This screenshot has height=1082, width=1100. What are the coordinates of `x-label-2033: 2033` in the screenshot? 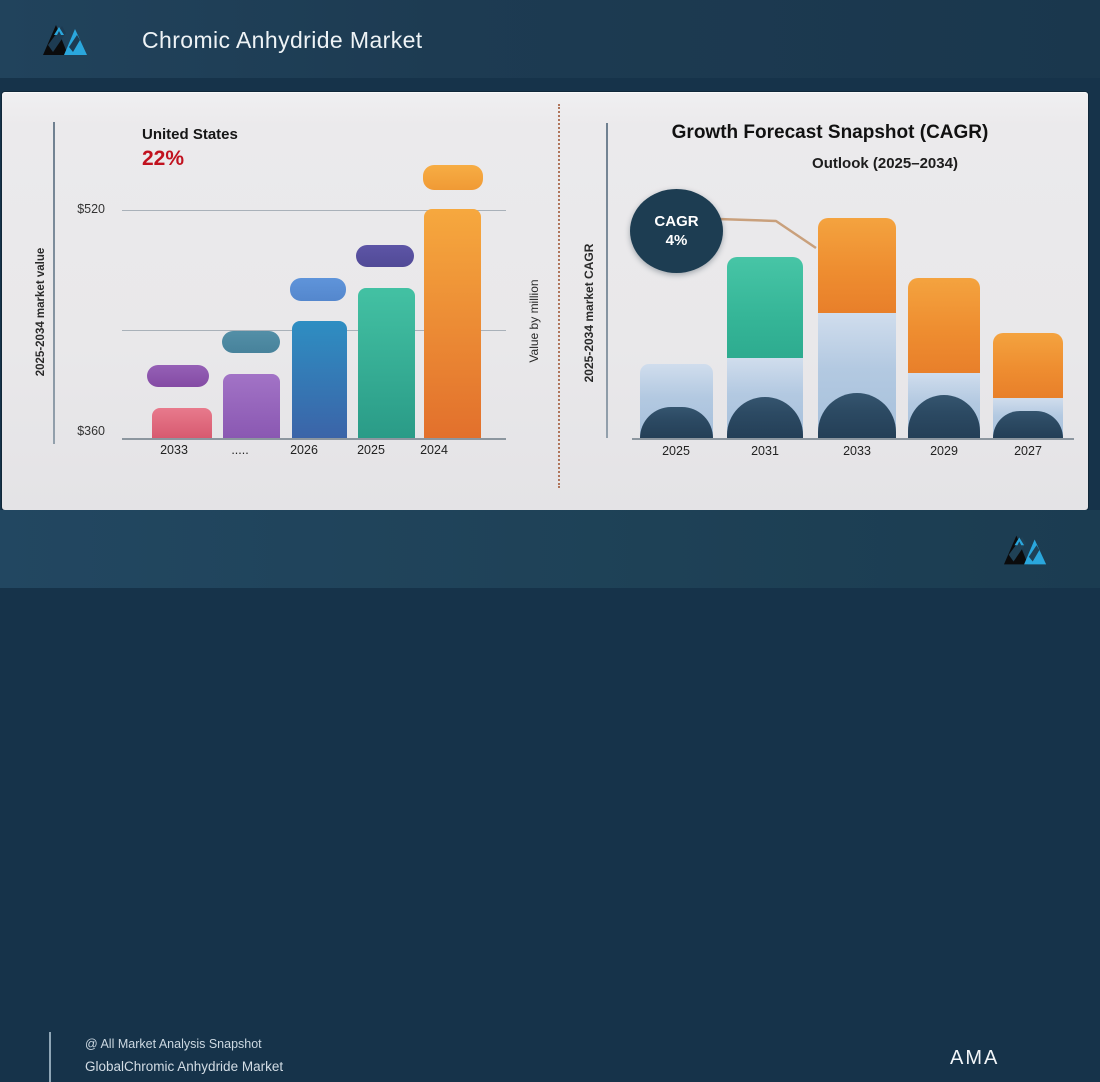 It's located at (174, 450).